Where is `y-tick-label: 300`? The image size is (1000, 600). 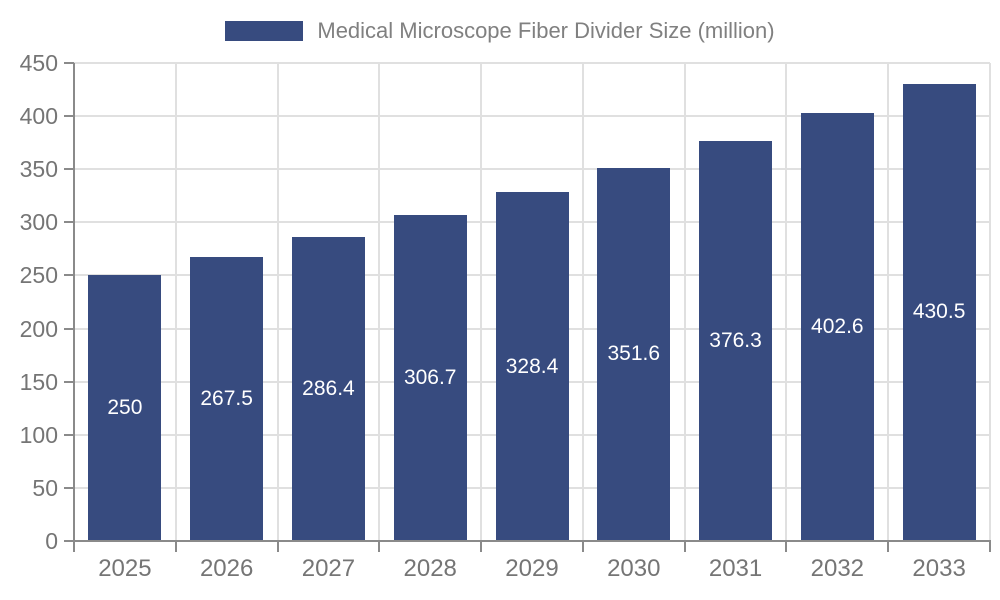 y-tick-label: 300 is located at coordinates (38, 222).